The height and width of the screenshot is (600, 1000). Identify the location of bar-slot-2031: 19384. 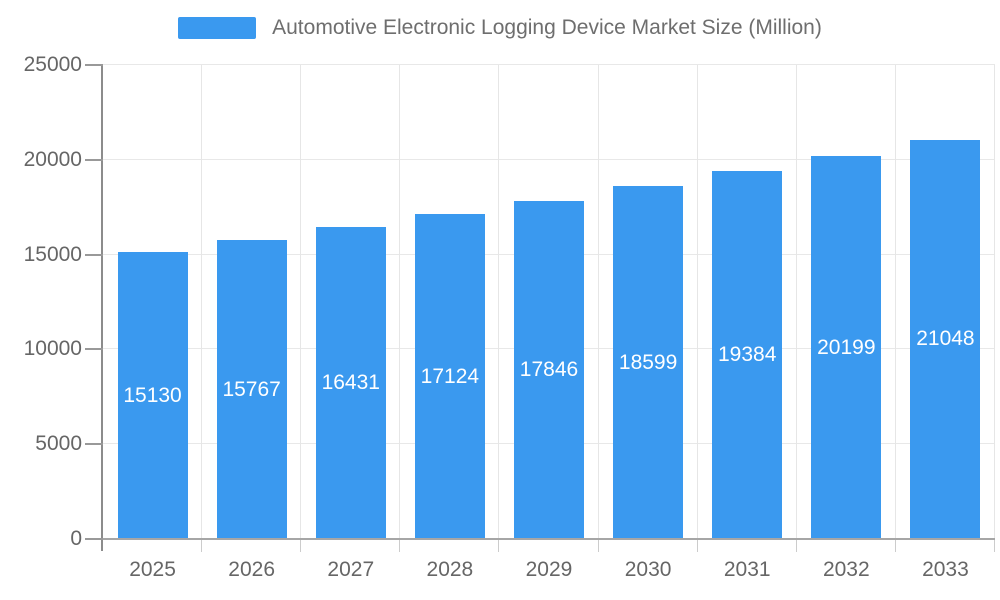
(747, 302).